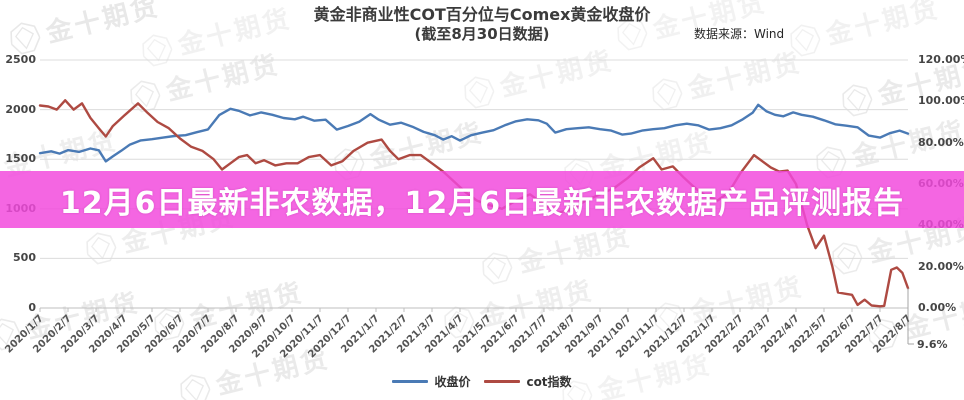  I want to click on legend-item-close-price: 收盘价, so click(431, 381).